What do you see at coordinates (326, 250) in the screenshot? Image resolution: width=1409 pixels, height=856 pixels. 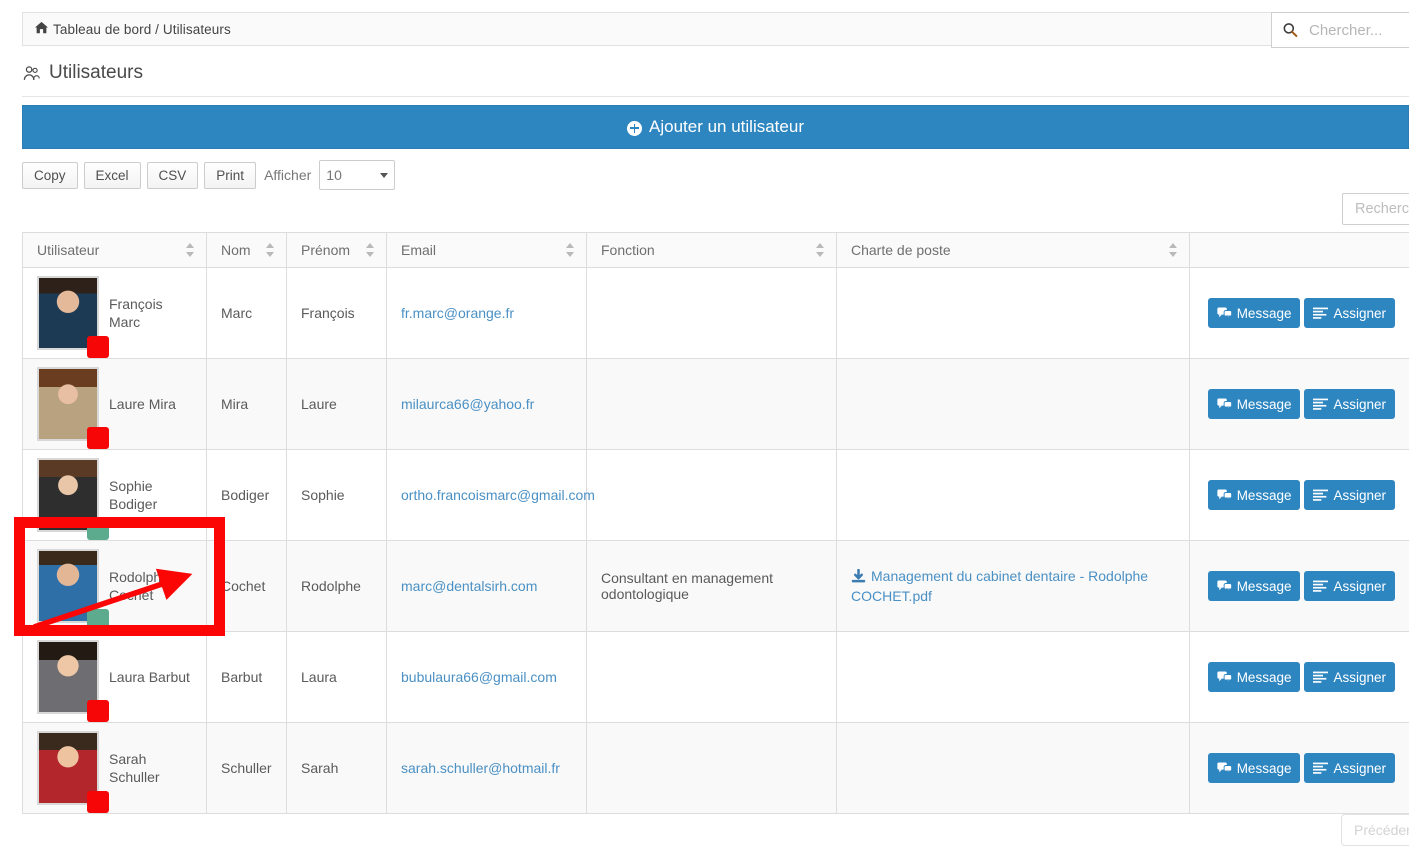 I see `column-header-label: Prénom` at bounding box center [326, 250].